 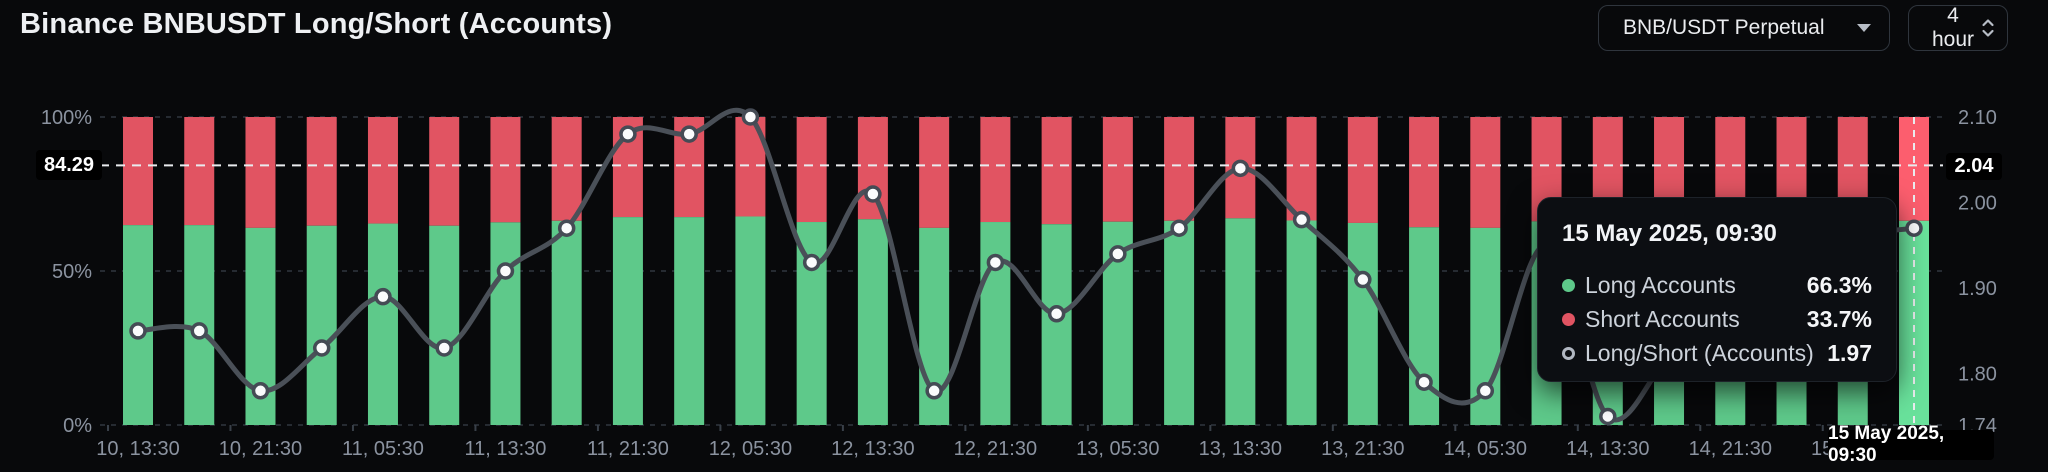 What do you see at coordinates (1977, 289) in the screenshot?
I see `y-axis-right-tick: 1.90` at bounding box center [1977, 289].